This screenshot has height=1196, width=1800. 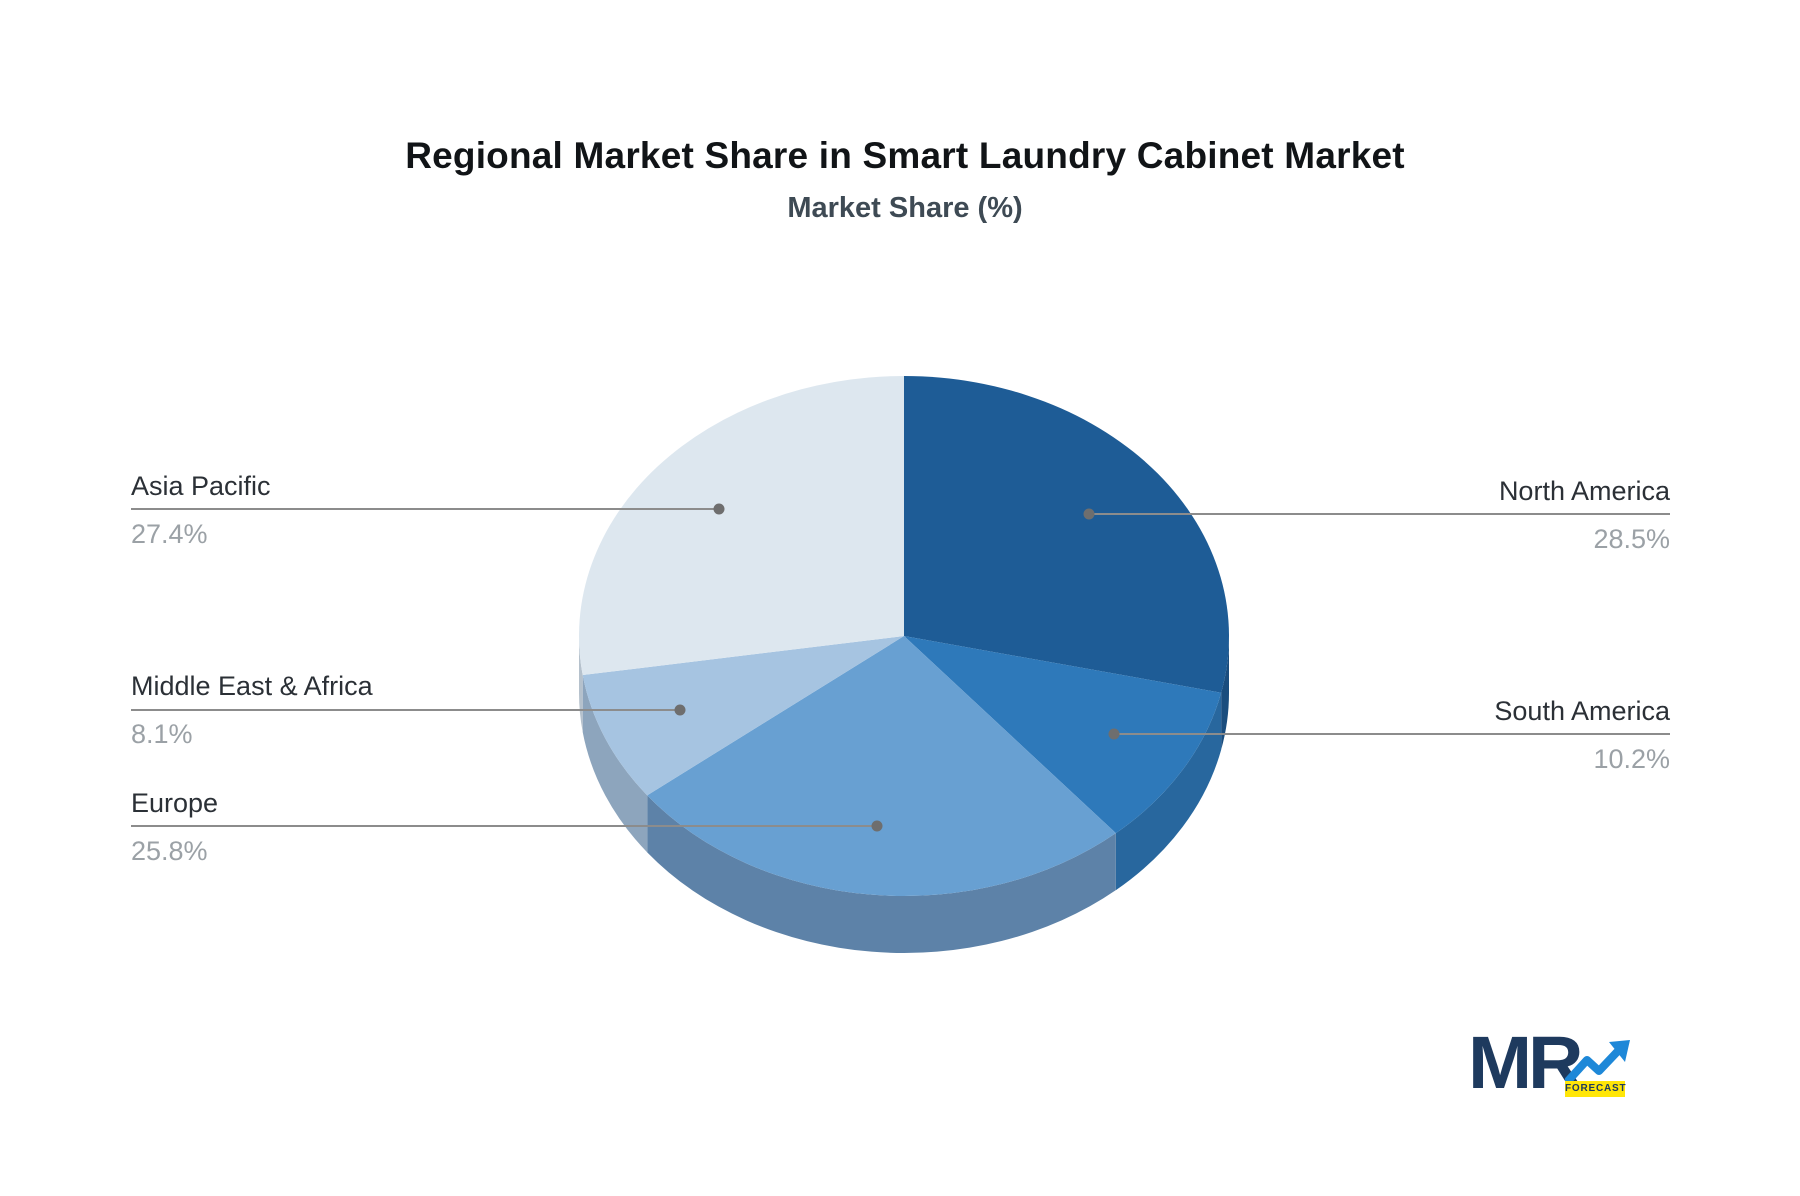 What do you see at coordinates (252, 686) in the screenshot?
I see `callout-label: Middle East & Africa` at bounding box center [252, 686].